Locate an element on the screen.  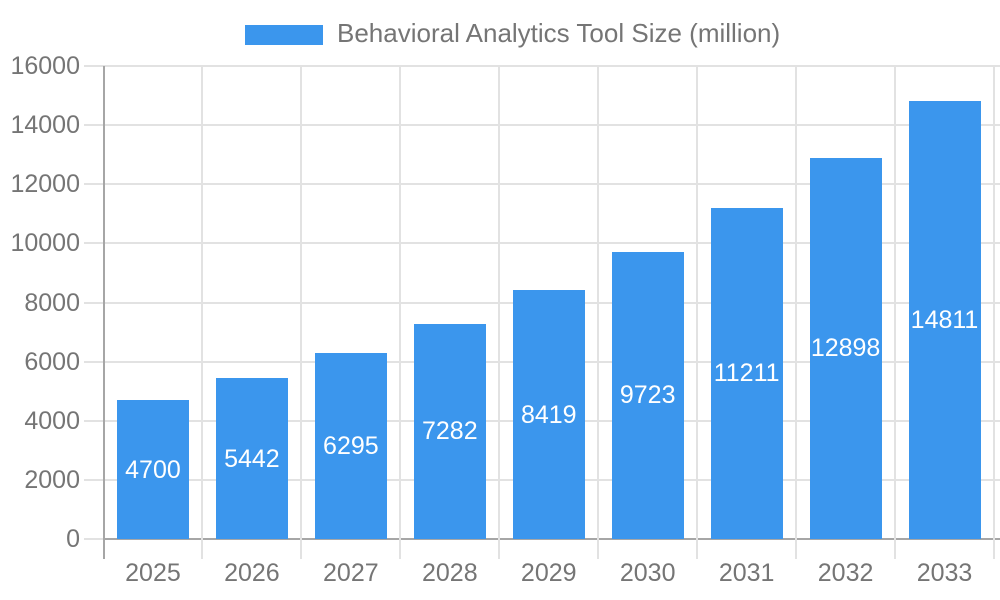
y-axis-label: 10000 is located at coordinates (45, 243).